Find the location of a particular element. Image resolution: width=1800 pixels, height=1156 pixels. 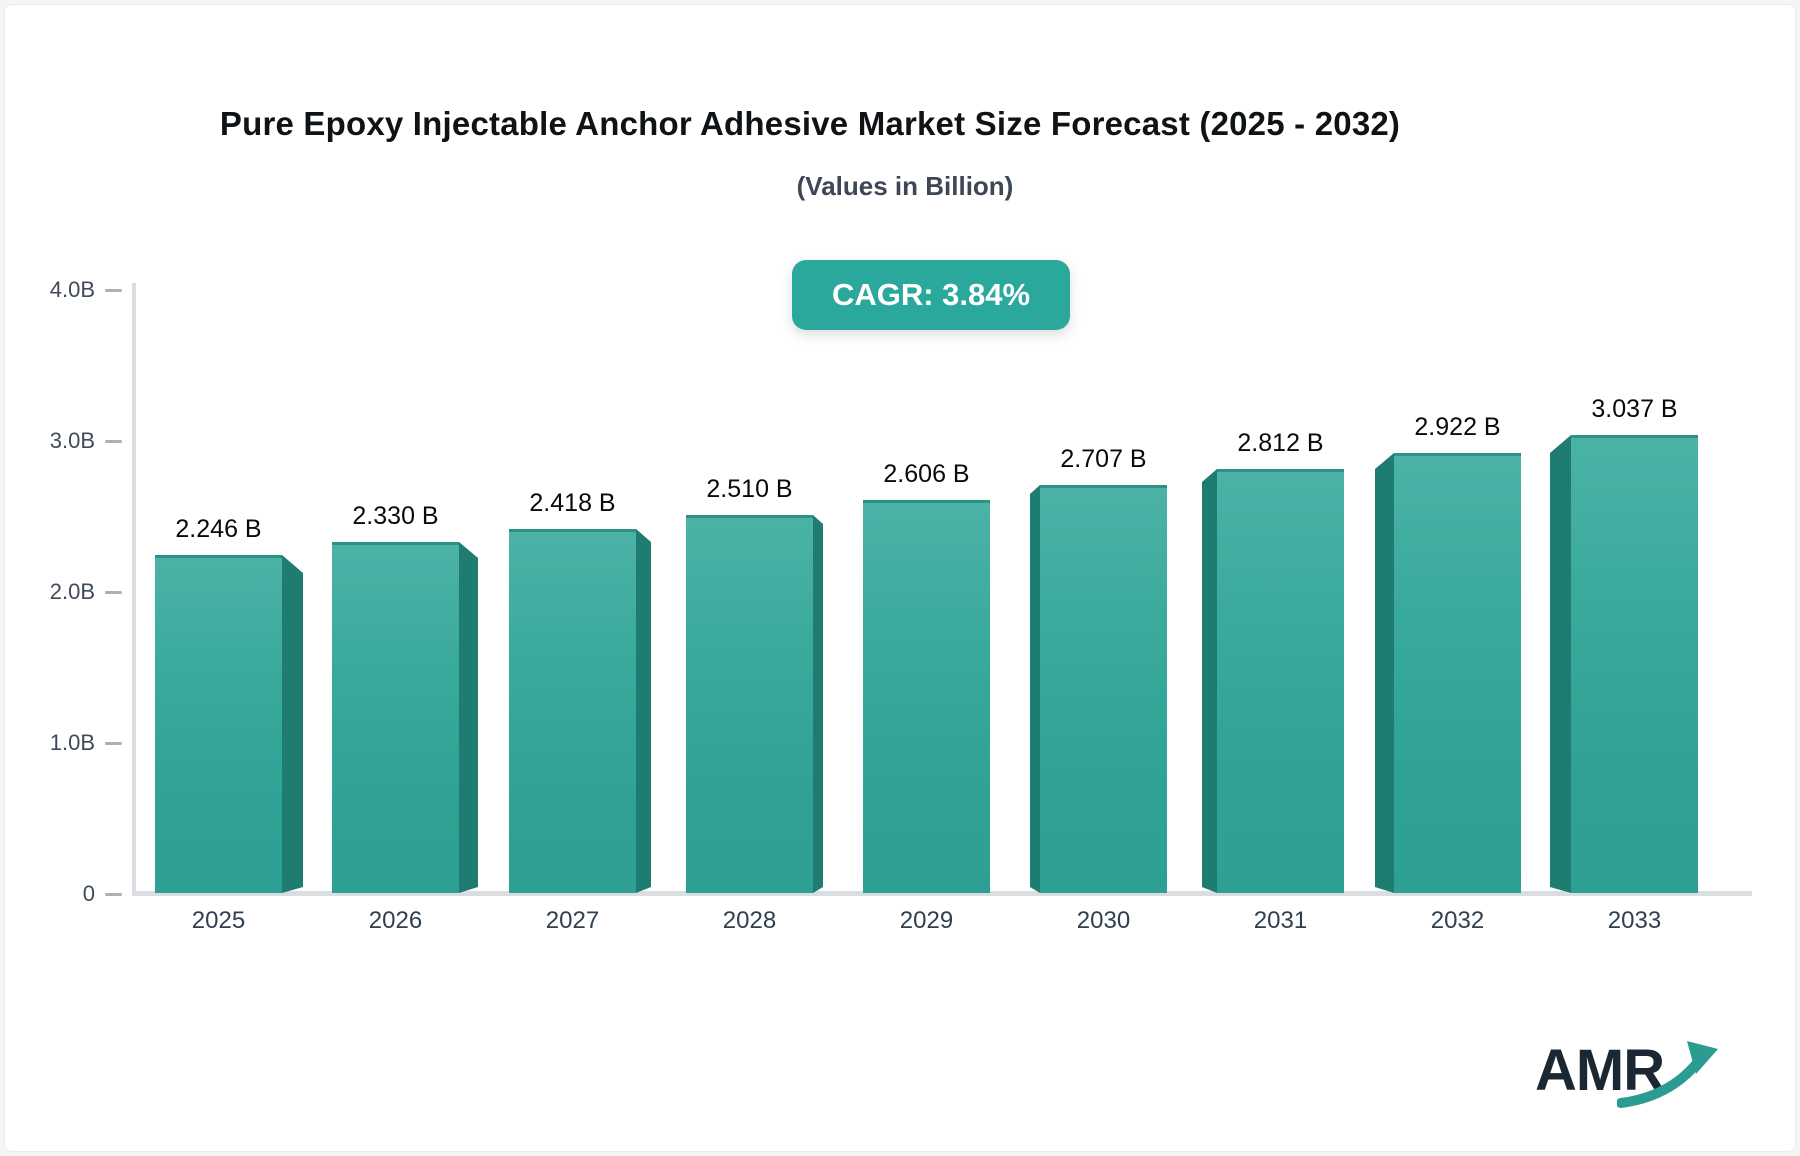

bar-2025 is located at coordinates (218, 724).